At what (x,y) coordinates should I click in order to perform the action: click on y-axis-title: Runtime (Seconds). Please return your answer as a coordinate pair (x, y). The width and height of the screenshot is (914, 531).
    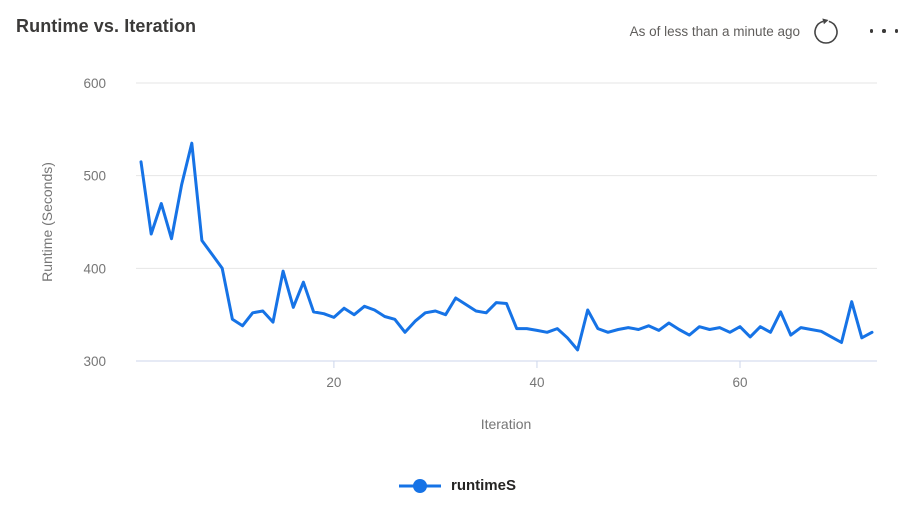
    Looking at the image, I should click on (47, 222).